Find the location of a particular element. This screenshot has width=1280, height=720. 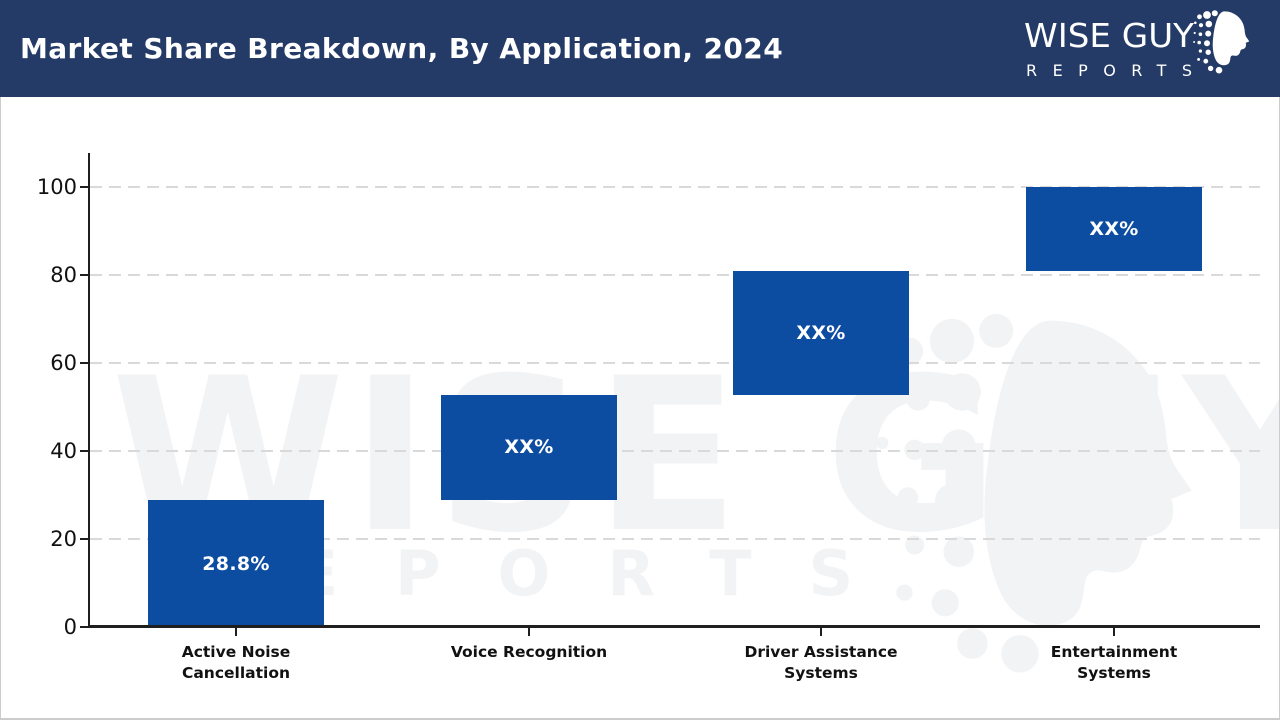

bar-4: XX% is located at coordinates (1114, 229).